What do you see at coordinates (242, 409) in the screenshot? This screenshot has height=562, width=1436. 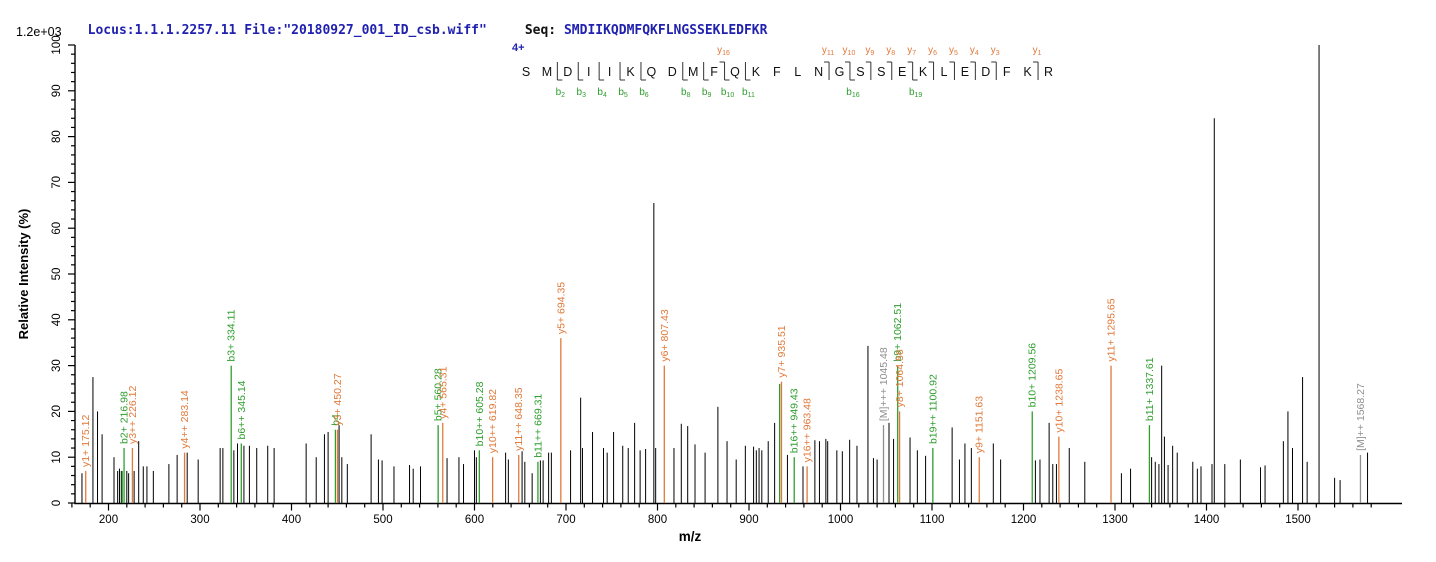 I see `peak-label: b6++ 345.14` at bounding box center [242, 409].